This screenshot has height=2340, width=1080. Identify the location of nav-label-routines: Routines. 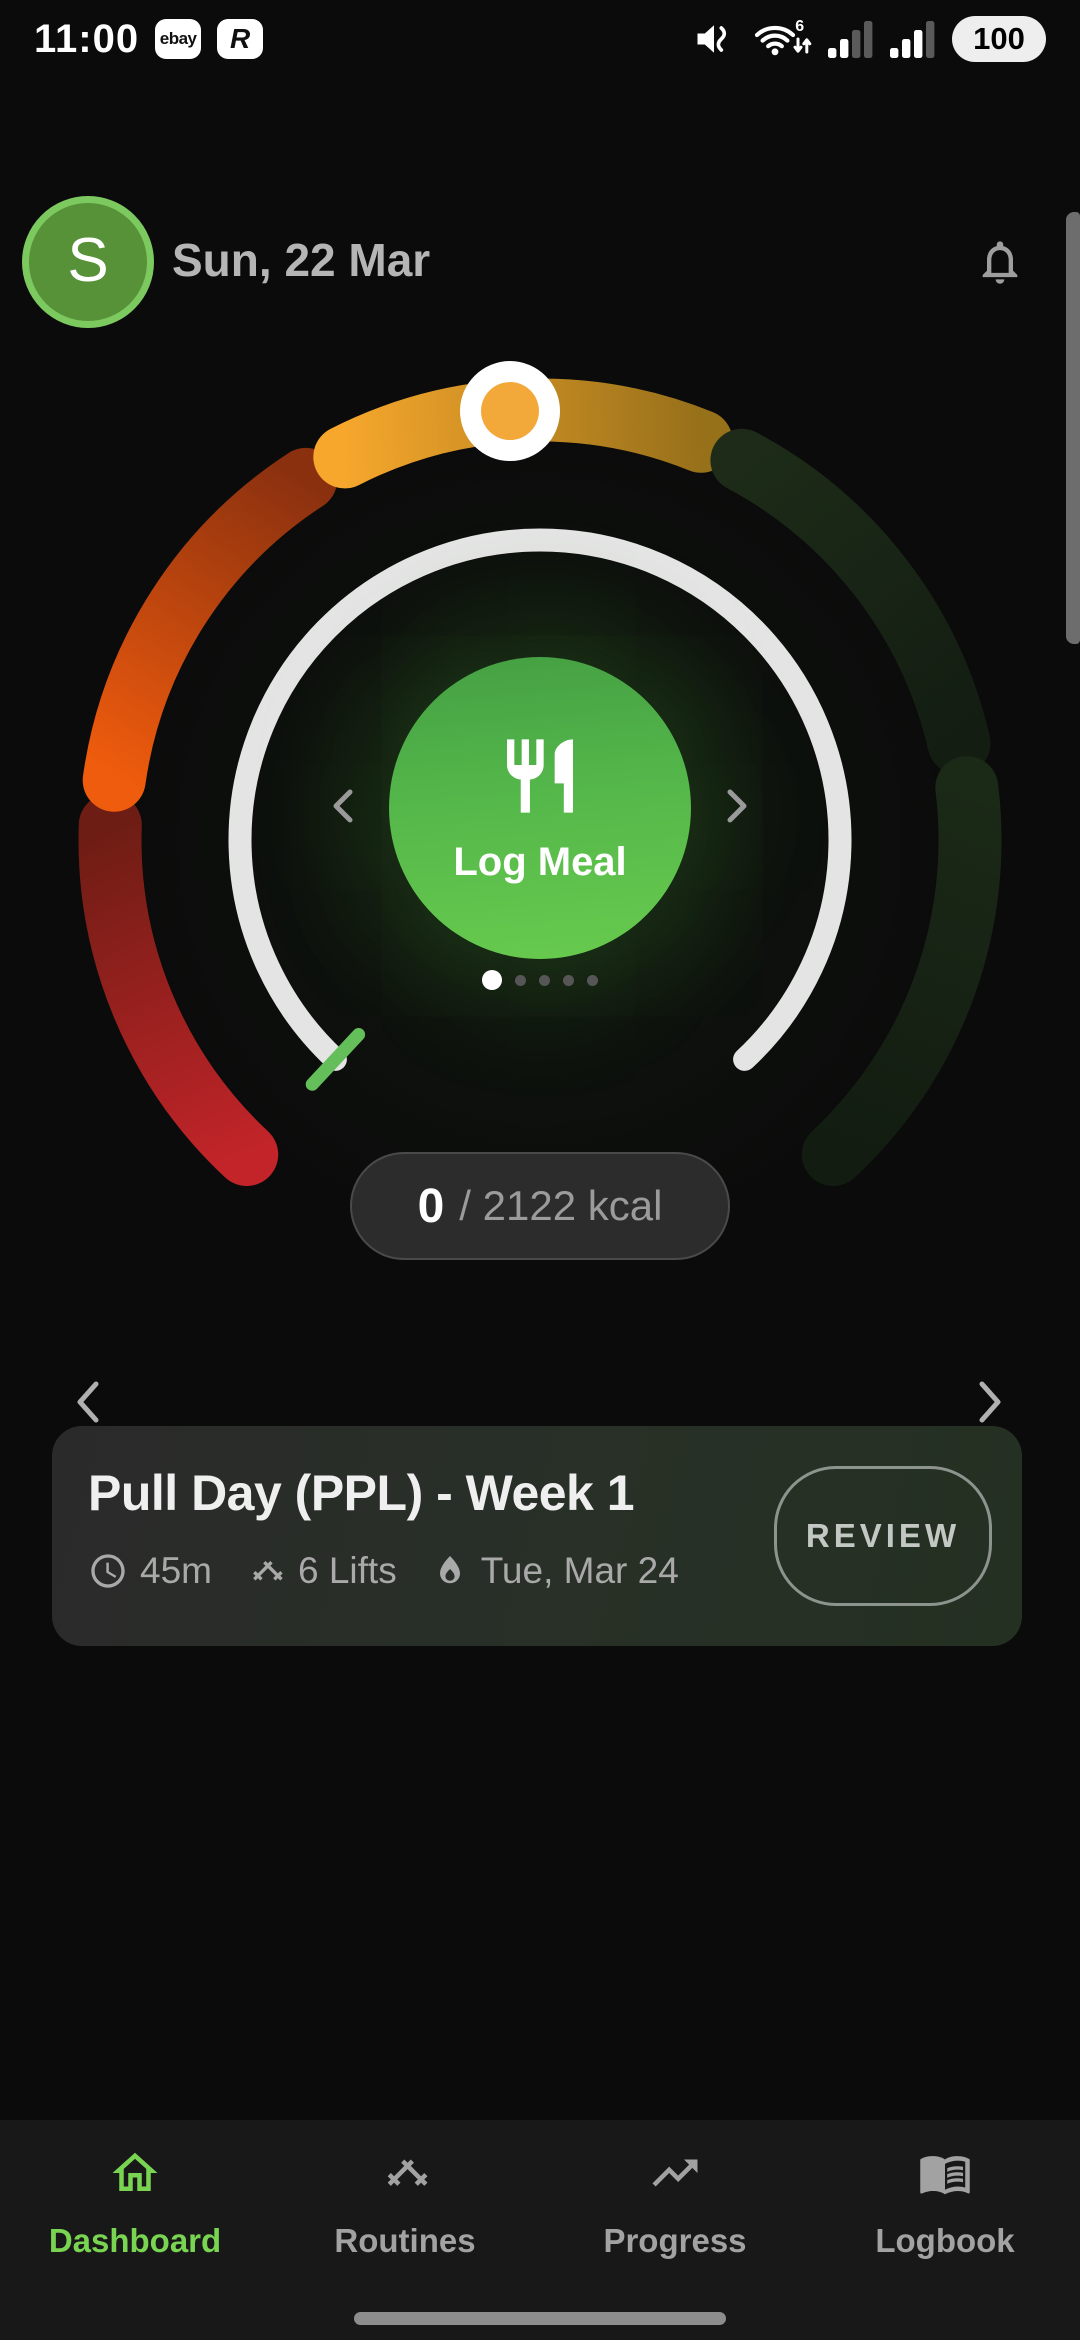
(405, 2240).